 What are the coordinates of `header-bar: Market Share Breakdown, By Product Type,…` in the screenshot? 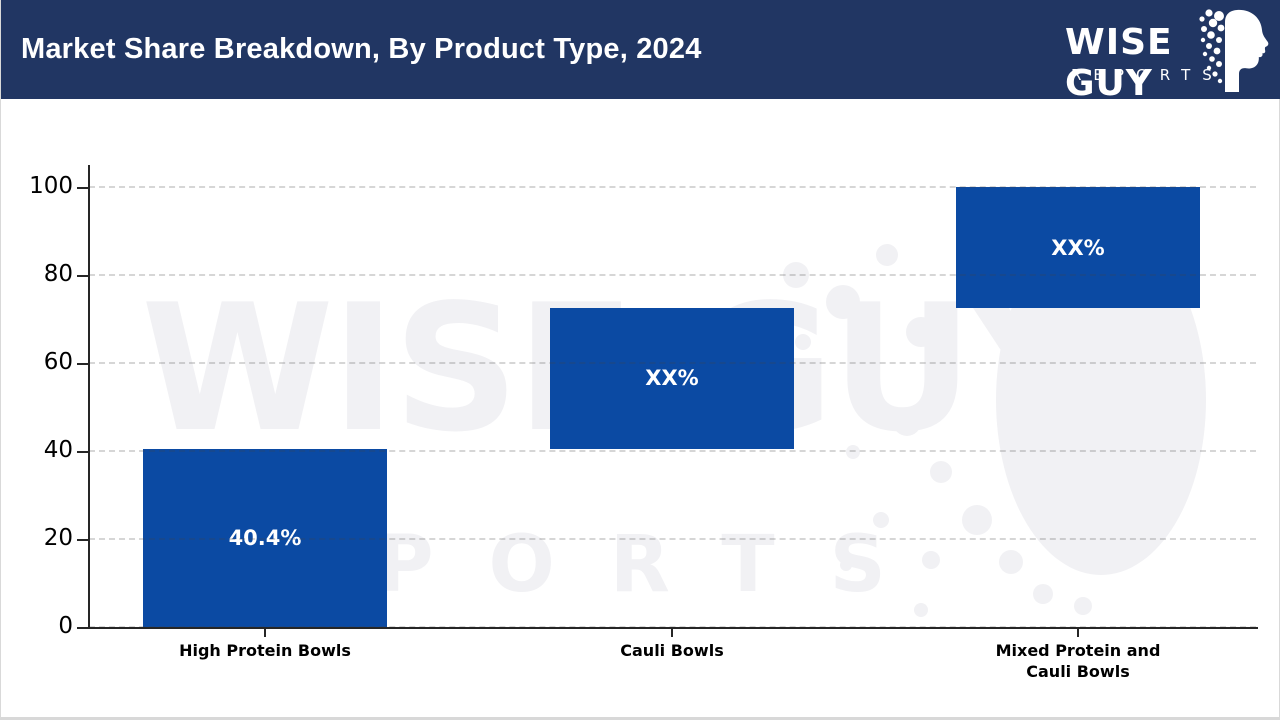 It's located at (640, 52).